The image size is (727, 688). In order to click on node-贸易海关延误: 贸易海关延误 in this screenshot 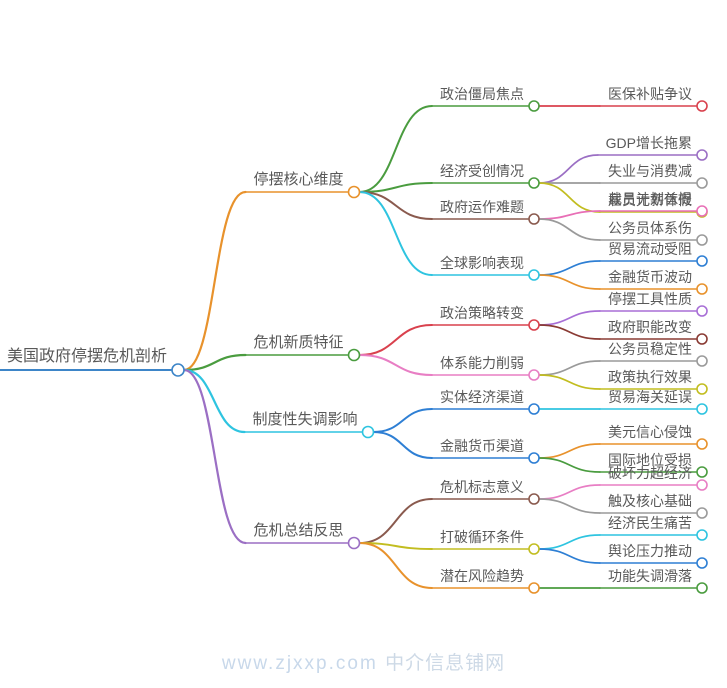, I will do `click(650, 398)`.